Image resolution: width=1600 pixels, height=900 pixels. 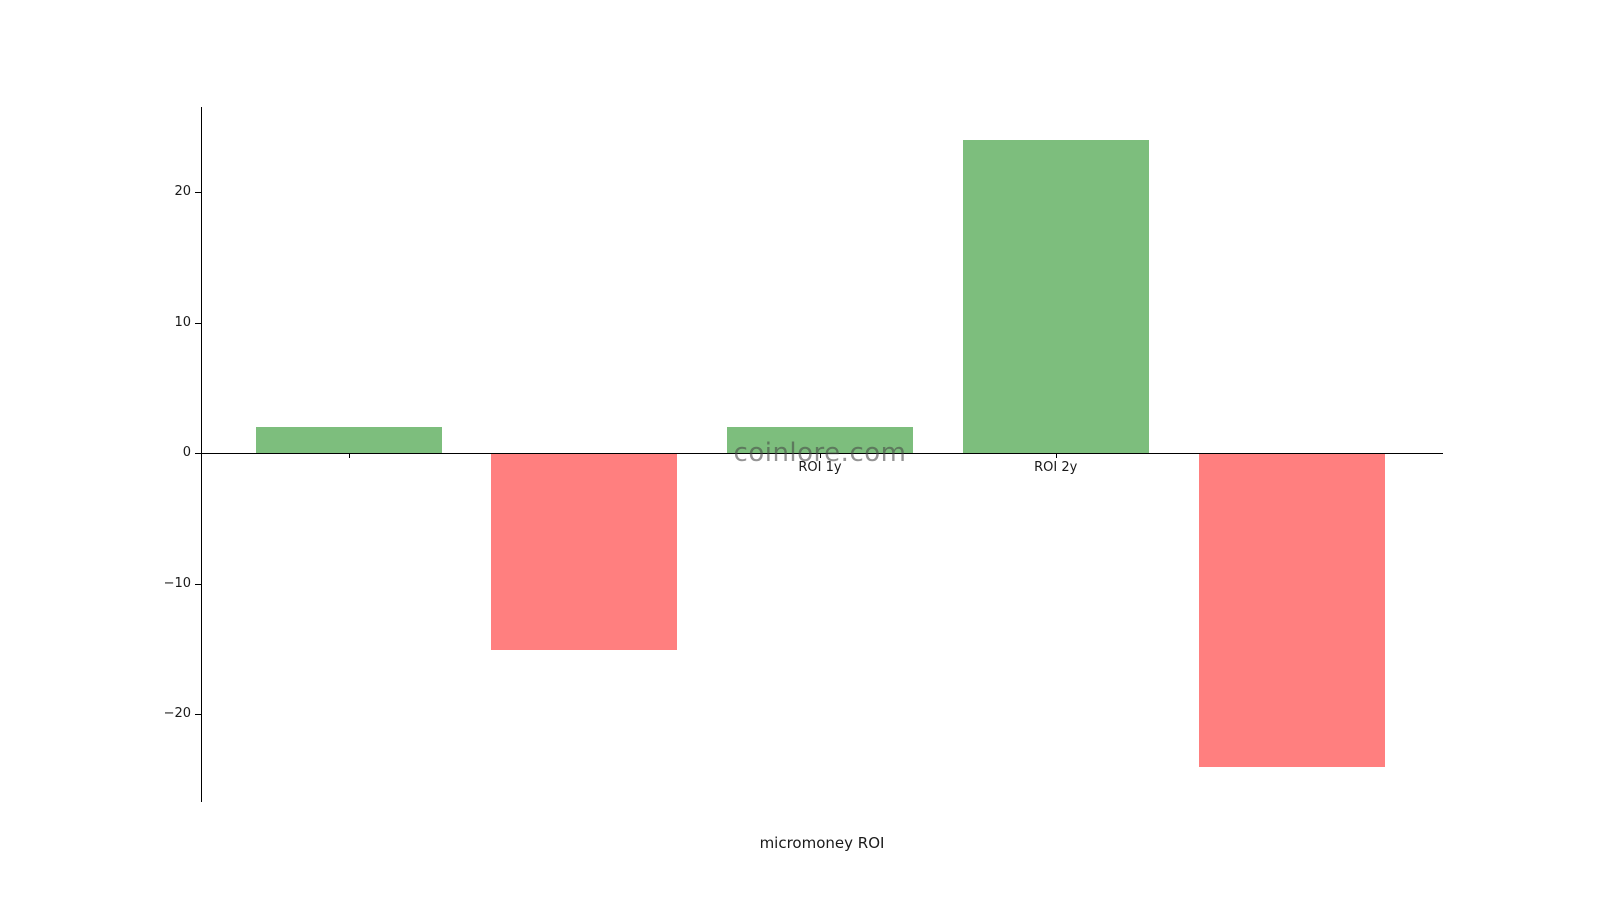 What do you see at coordinates (820, 467) in the screenshot?
I see `x-tick-label: ROI 1y` at bounding box center [820, 467].